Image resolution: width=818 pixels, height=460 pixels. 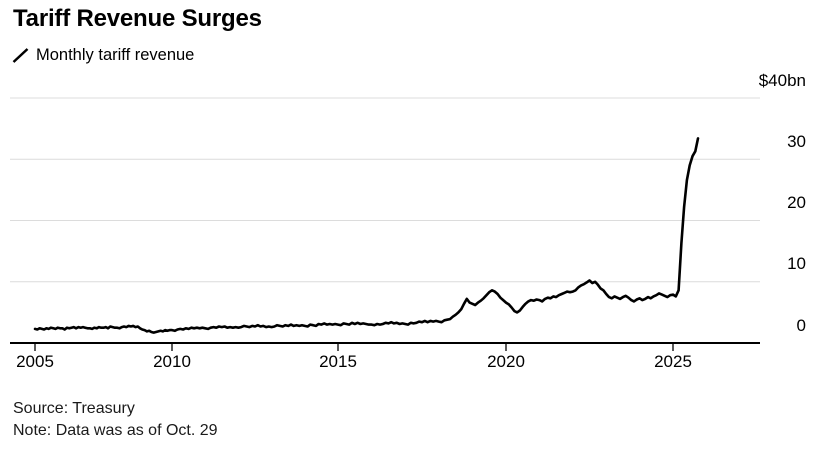 What do you see at coordinates (796, 141) in the screenshot?
I see `y-tick-label-30: 30` at bounding box center [796, 141].